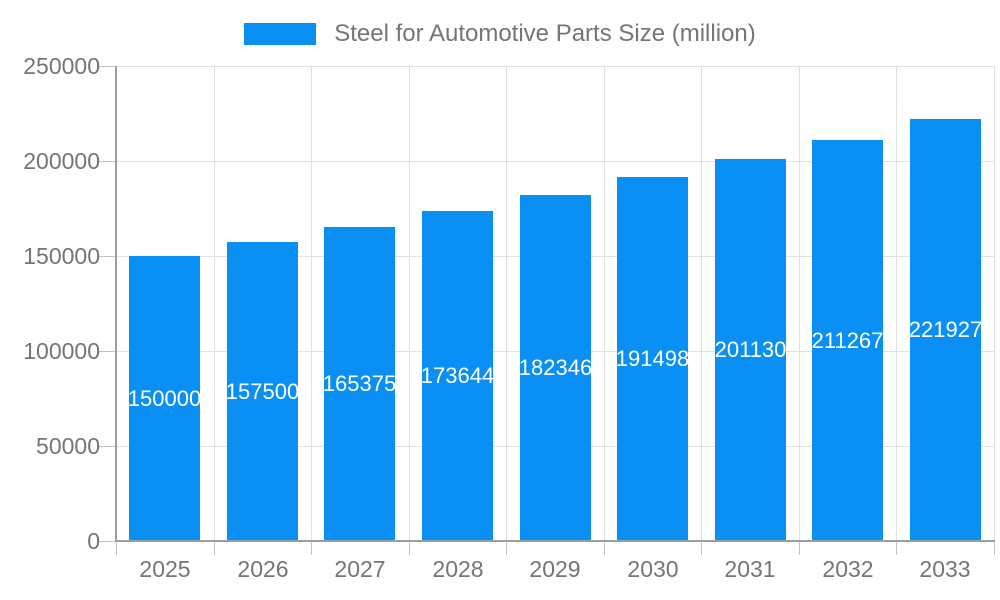 This screenshot has width=1000, height=600. I want to click on bar-value-label: 173644, so click(457, 375).